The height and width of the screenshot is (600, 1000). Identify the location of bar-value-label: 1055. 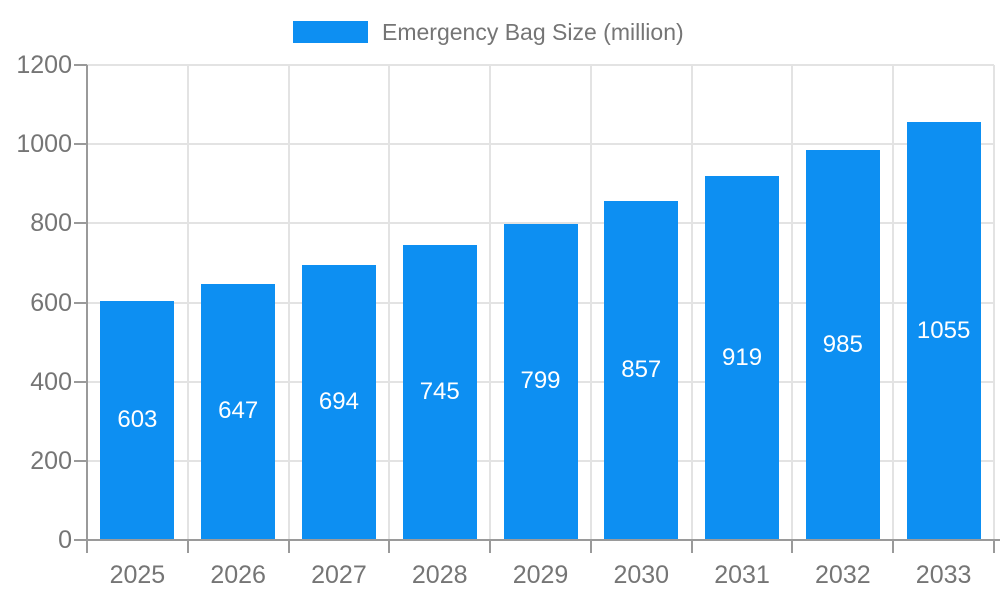
(943, 330).